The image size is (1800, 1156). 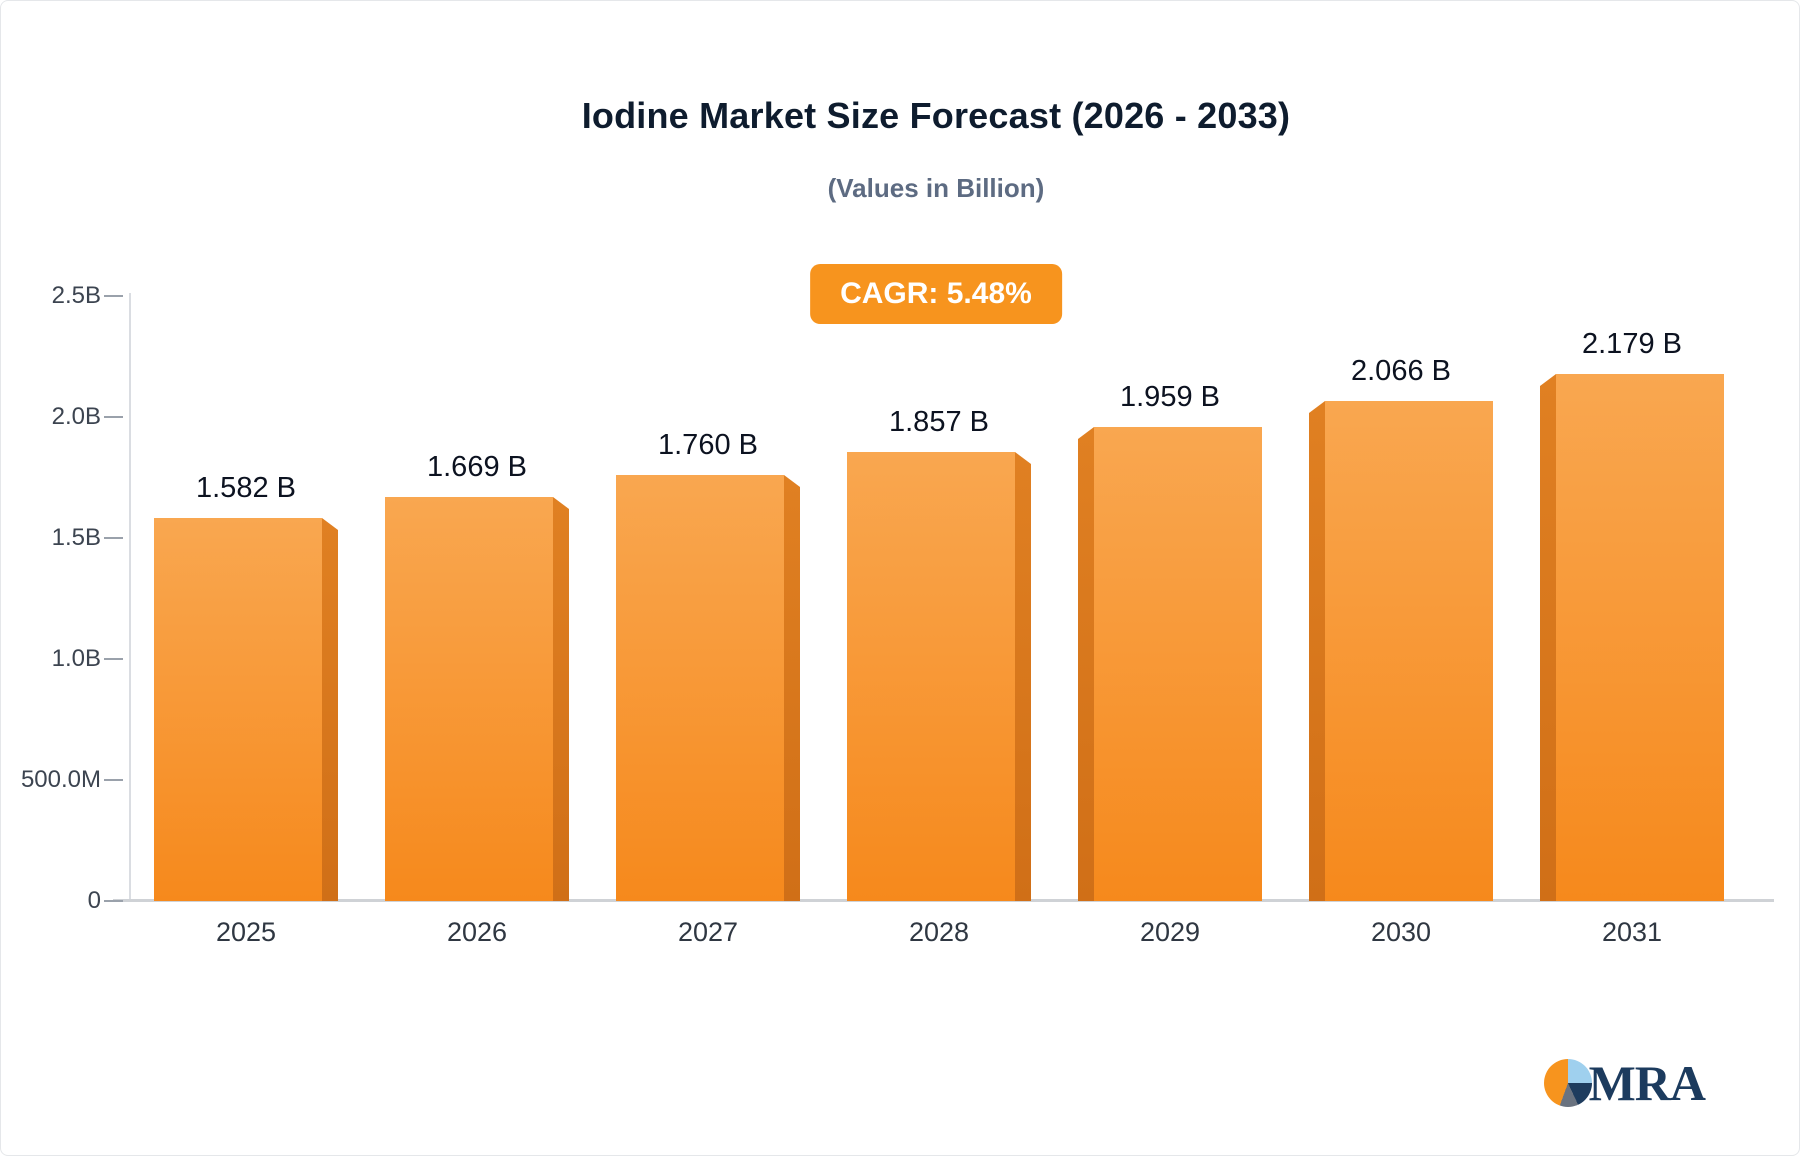 I want to click on x-tick-label: 2025, so click(x=246, y=932).